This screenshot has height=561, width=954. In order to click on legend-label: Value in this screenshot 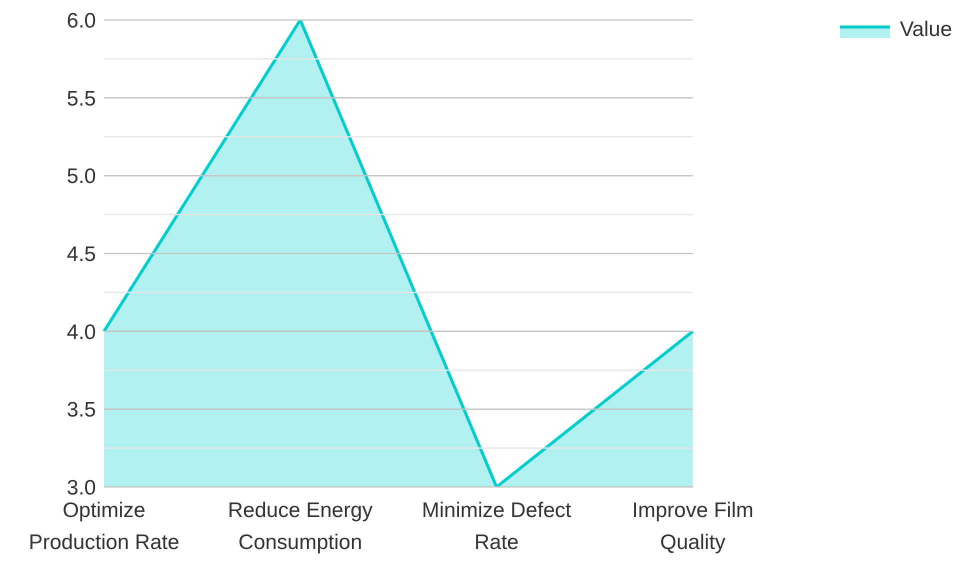, I will do `click(926, 30)`.